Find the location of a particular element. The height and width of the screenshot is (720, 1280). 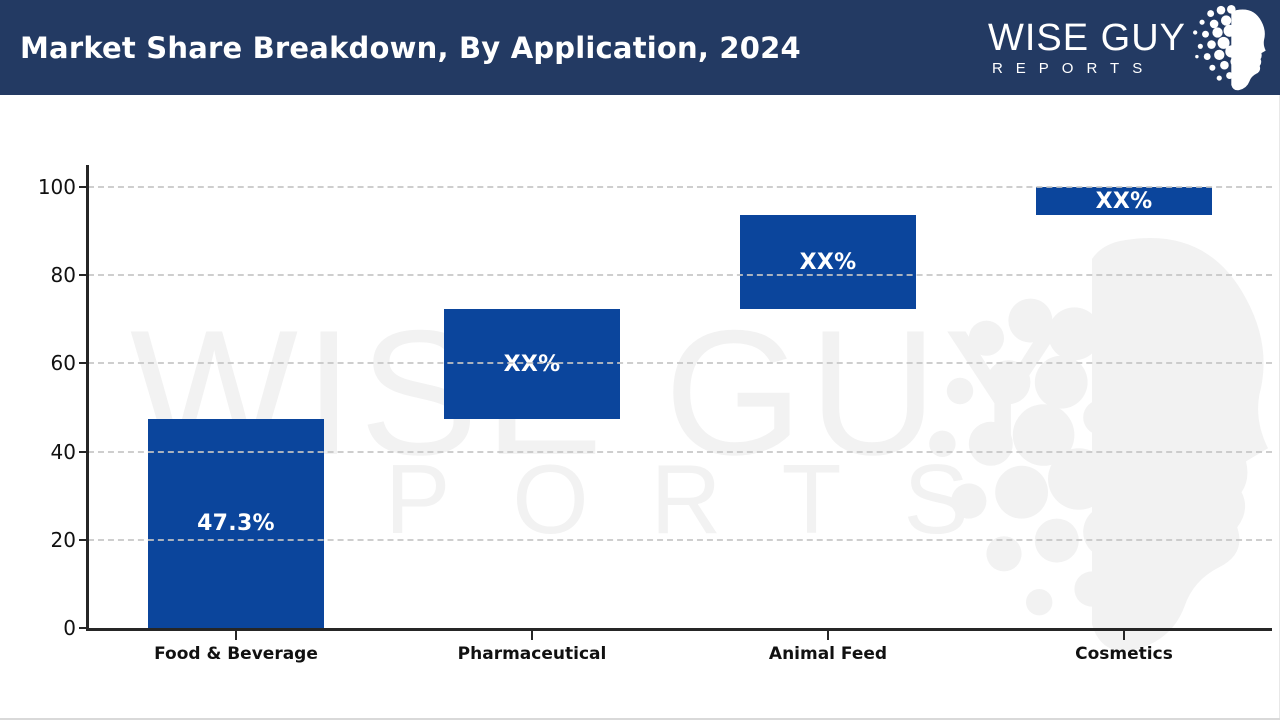

bar-animal-feed: XX% is located at coordinates (828, 262).